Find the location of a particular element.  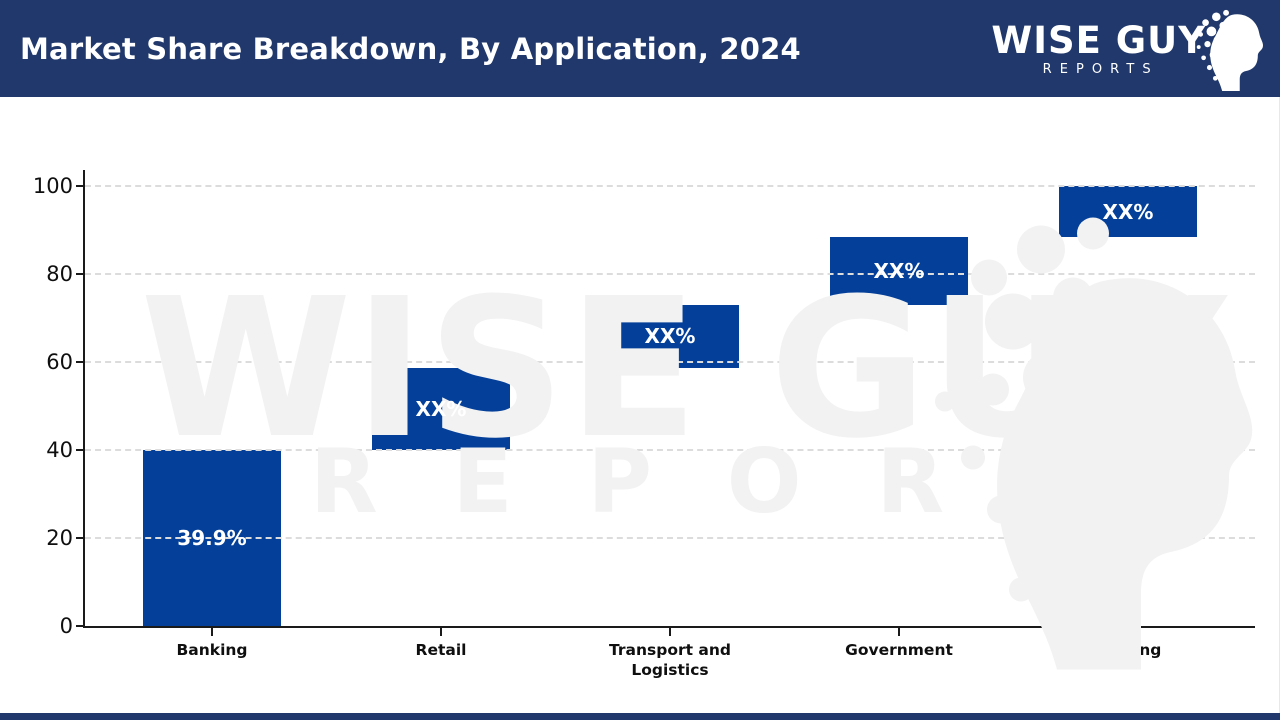

y-tick-label: 100 is located at coordinates (52, 186).